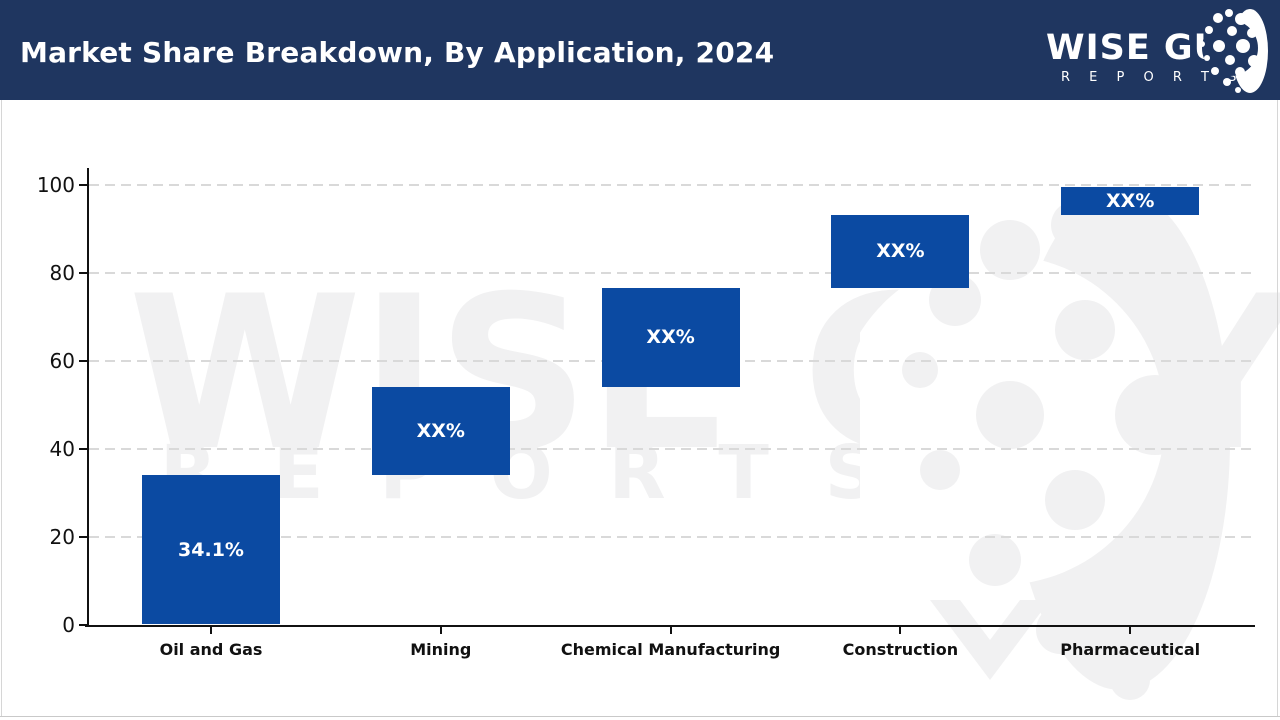 This screenshot has height=720, width=1280. What do you see at coordinates (1277, 408) in the screenshot?
I see `frame-border-right` at bounding box center [1277, 408].